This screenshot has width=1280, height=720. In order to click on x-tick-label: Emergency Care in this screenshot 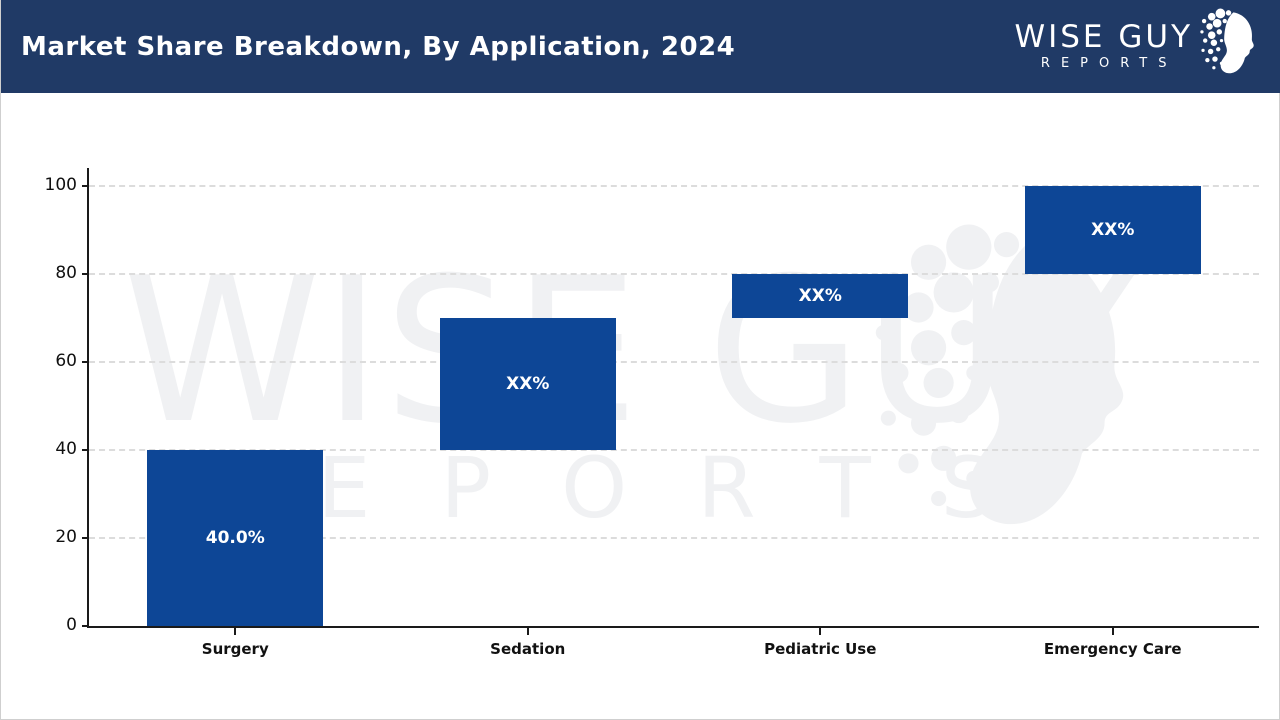, I will do `click(1112, 649)`.